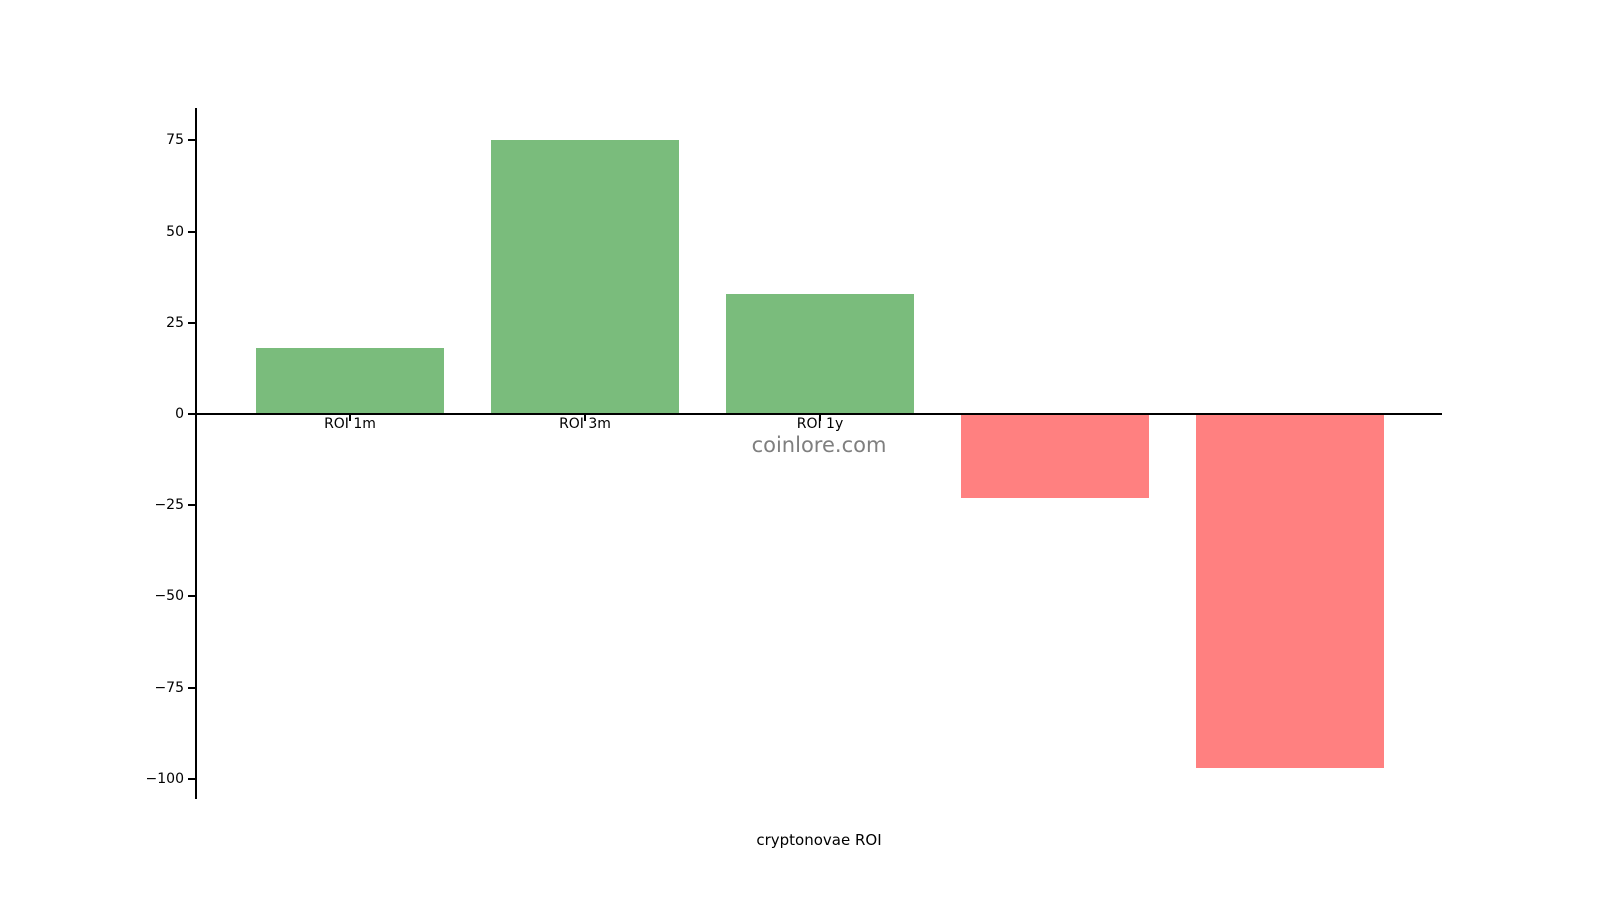  Describe the element at coordinates (819, 445) in the screenshot. I see `watermark-text: coinlore.com` at that location.